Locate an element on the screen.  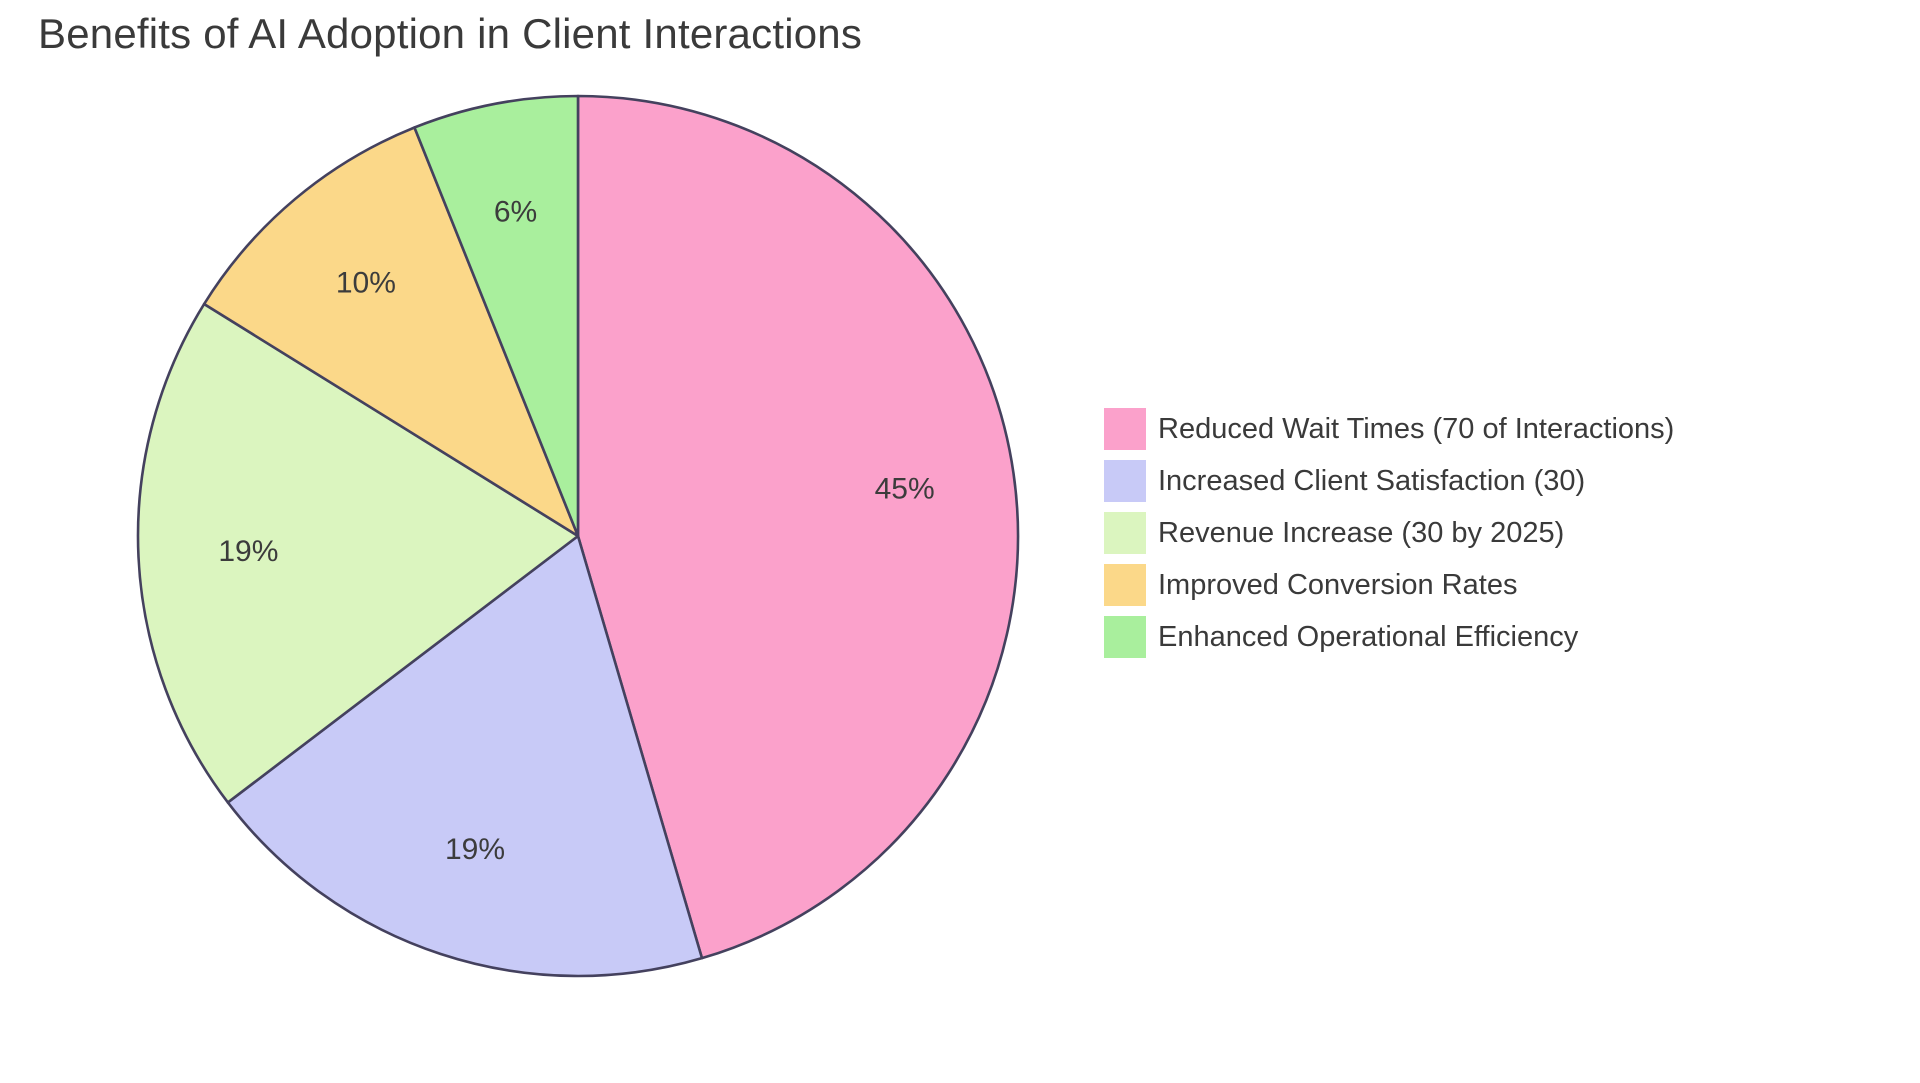
legend-item: Reduced Wait Times (70 of Interactions) is located at coordinates (1389, 429).